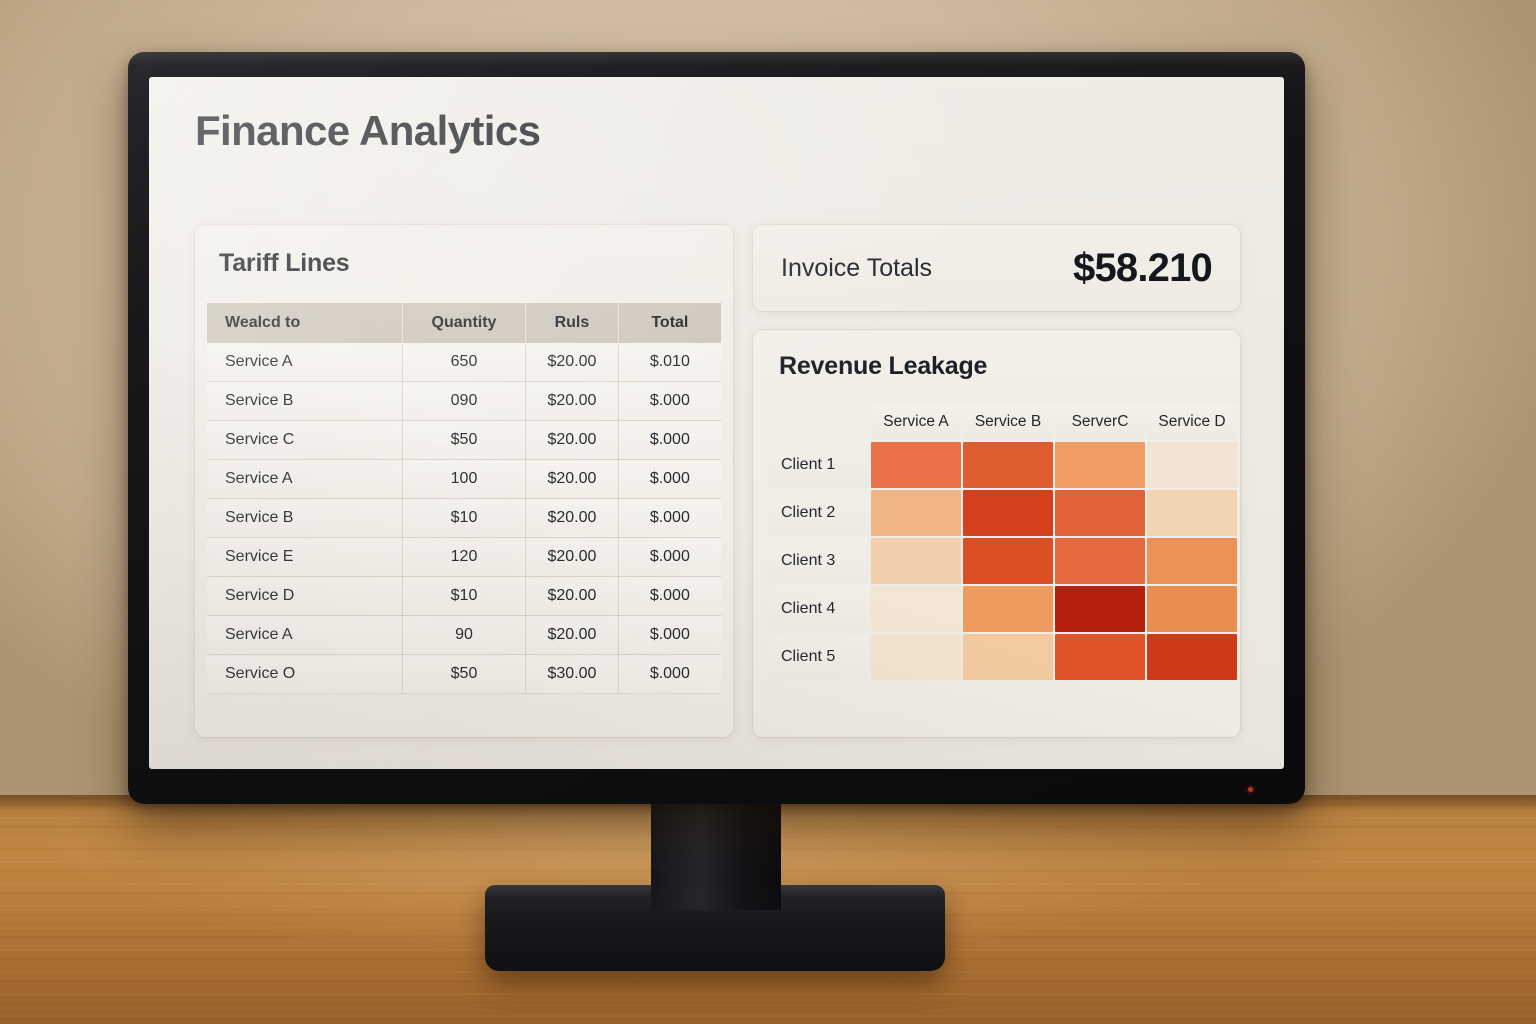 This screenshot has height=1024, width=1536. Describe the element at coordinates (883, 366) in the screenshot. I see `revenue-leakage-title: Revenue Leakage` at that location.